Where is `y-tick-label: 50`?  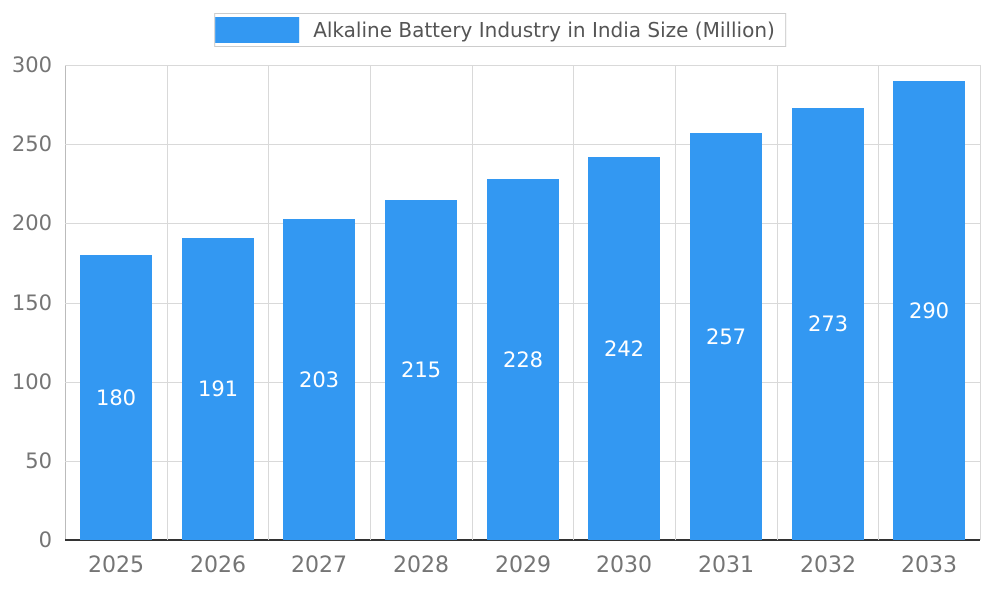
y-tick-label: 50 is located at coordinates (38, 460).